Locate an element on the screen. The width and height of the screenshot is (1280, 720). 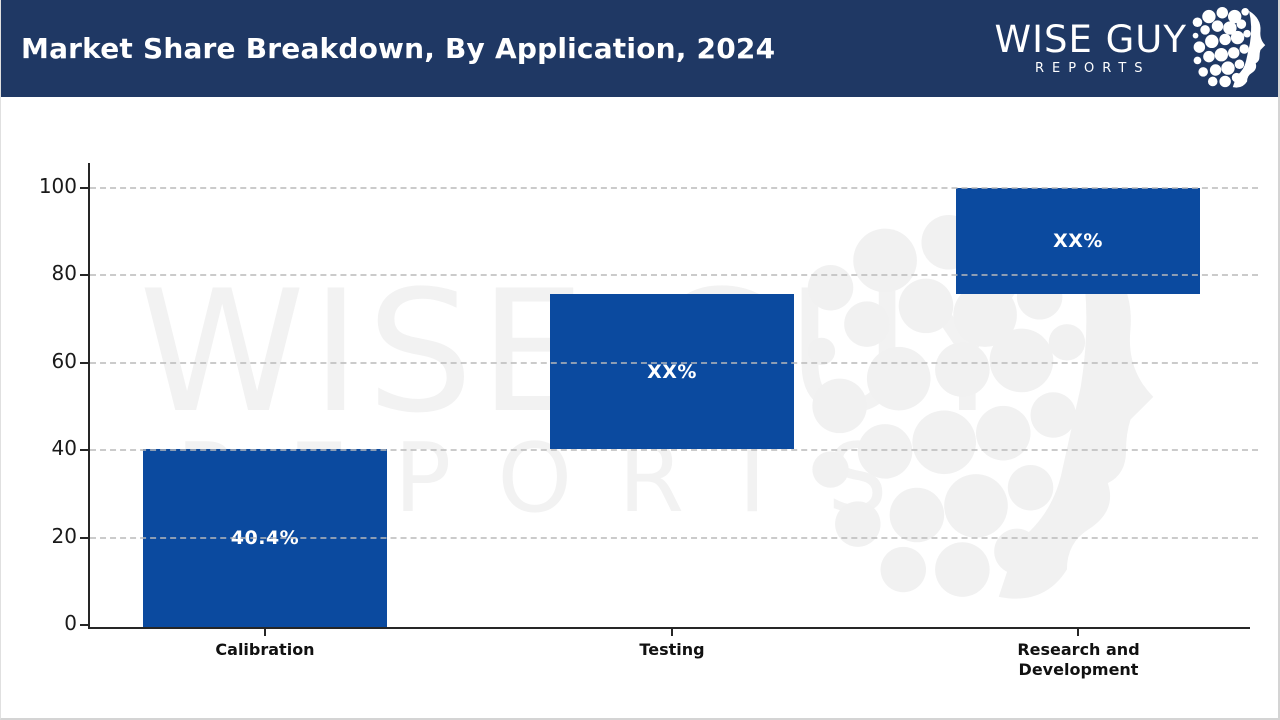
brand-logo-text: WISE GUY REPORTS is located at coordinates (1091, 48).